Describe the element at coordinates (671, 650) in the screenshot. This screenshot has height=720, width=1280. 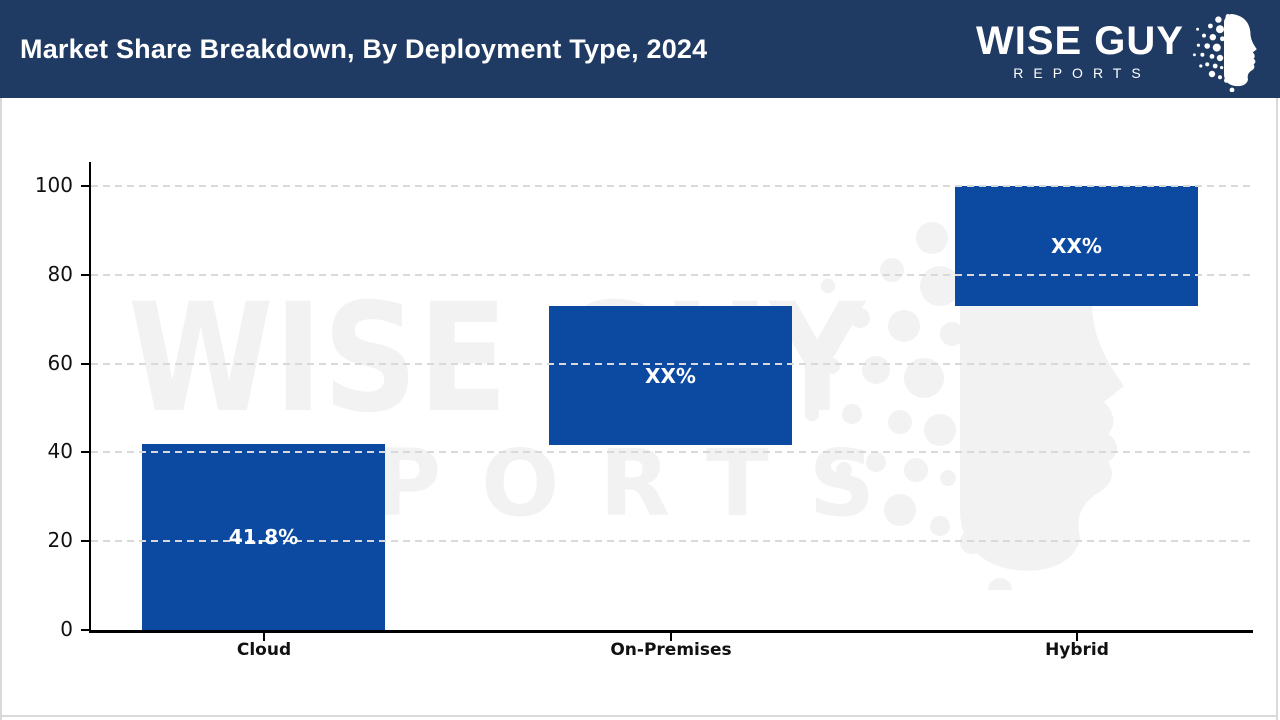
I see `x-tick-label-on-premises: On-Premises` at that location.